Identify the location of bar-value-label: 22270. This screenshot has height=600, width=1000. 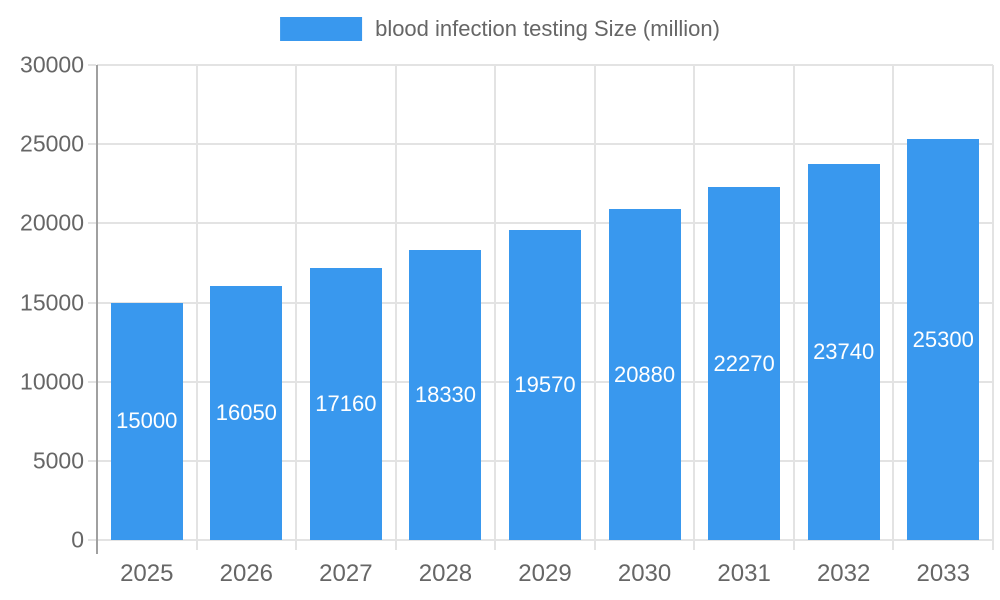
(744, 363).